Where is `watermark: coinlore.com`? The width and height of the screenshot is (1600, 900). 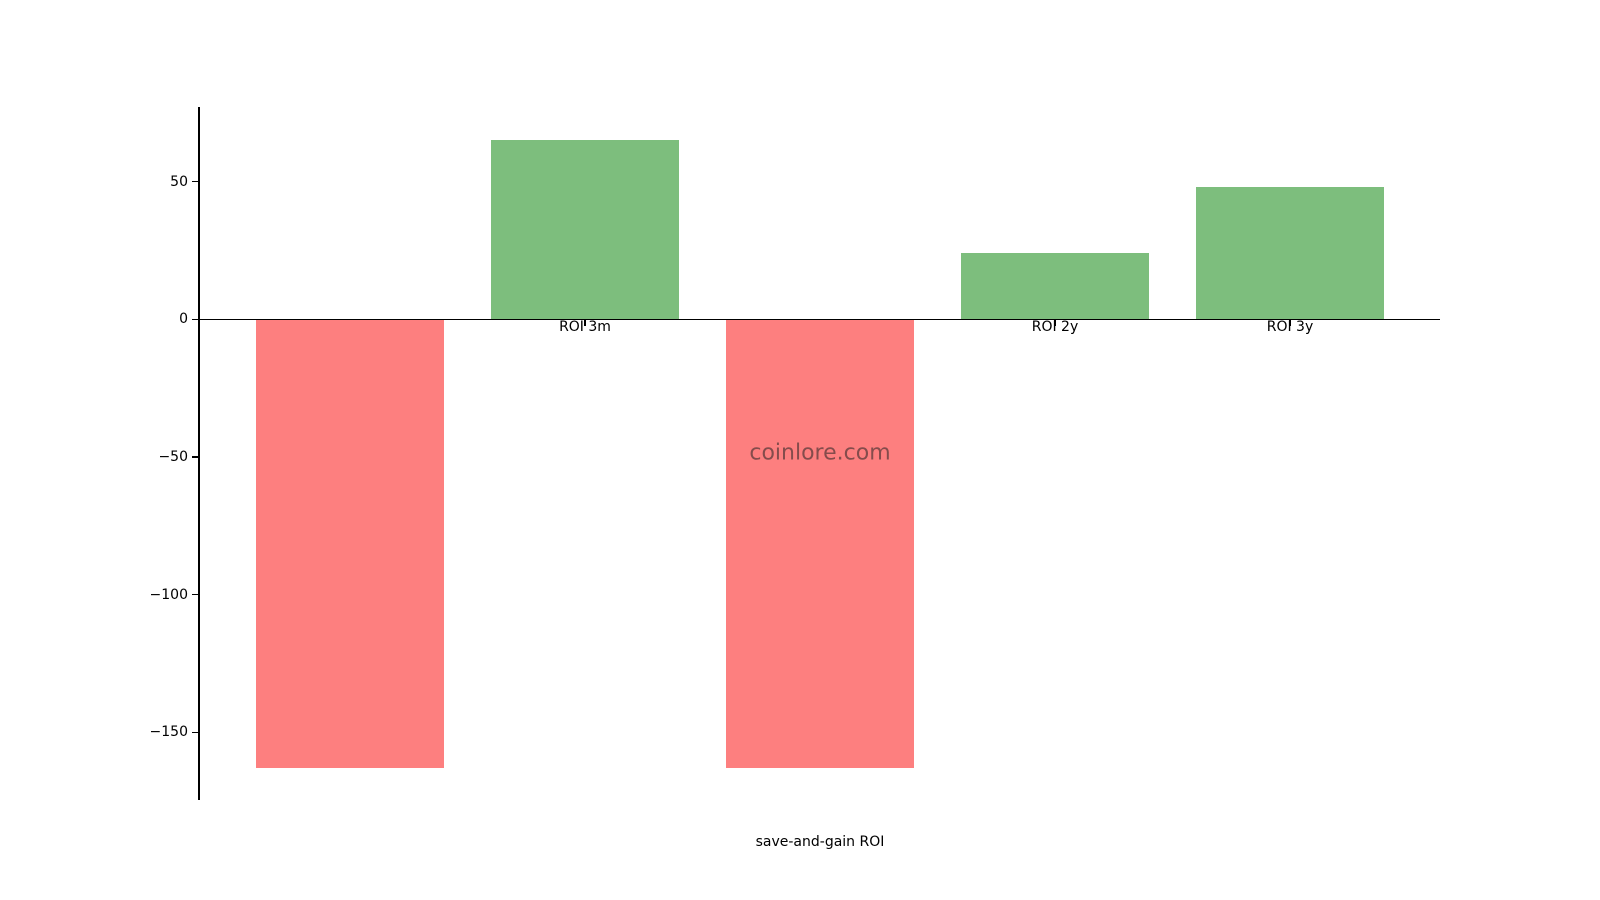
watermark: coinlore.com is located at coordinates (820, 453).